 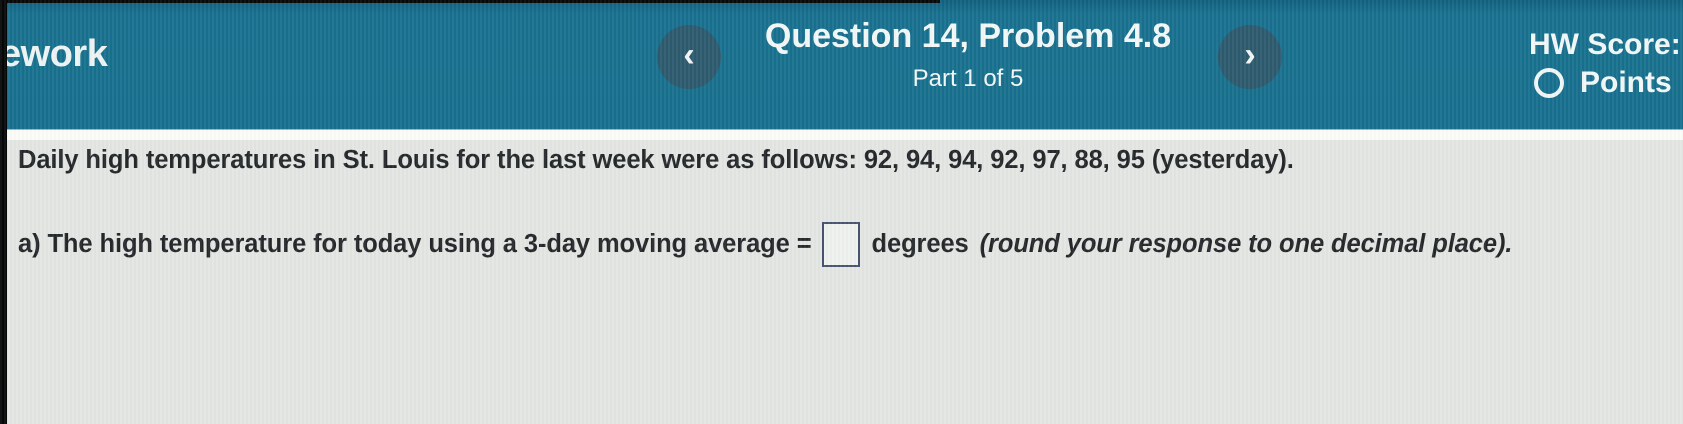 I want to click on next-question-button: ›, so click(x=1250, y=57).